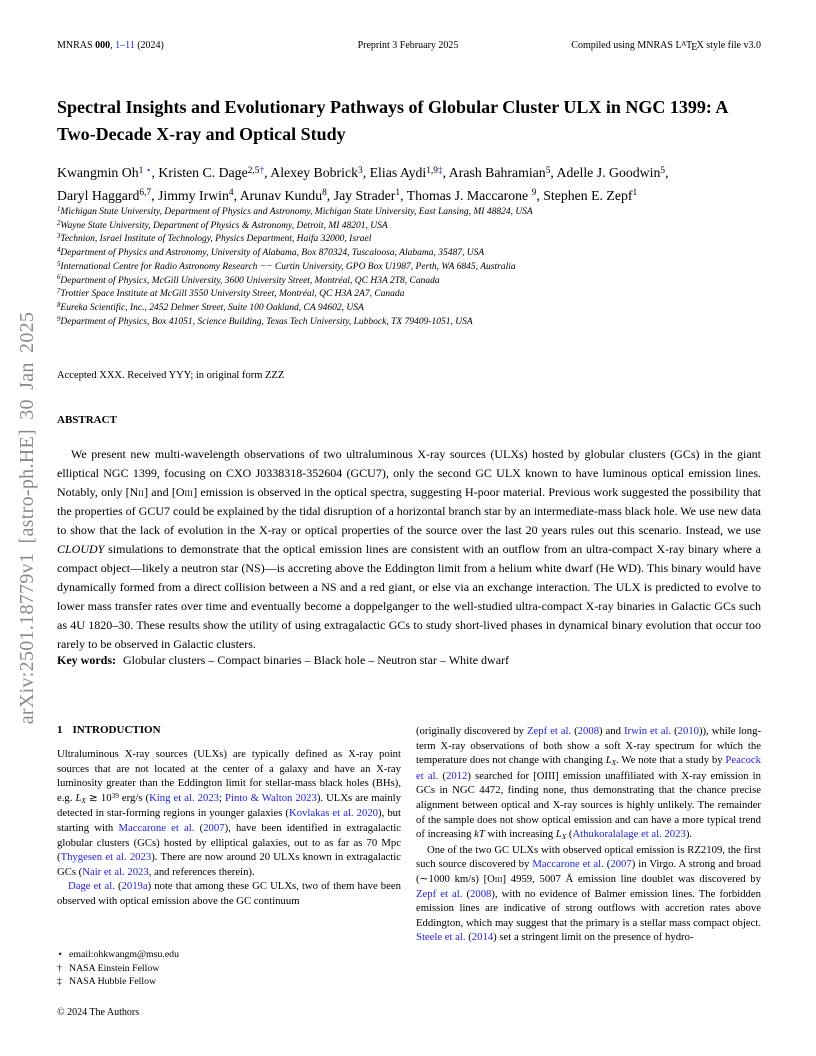  What do you see at coordinates (124, 954) in the screenshot?
I see `footnote-text: email:ohkwangm@msu.edu` at bounding box center [124, 954].